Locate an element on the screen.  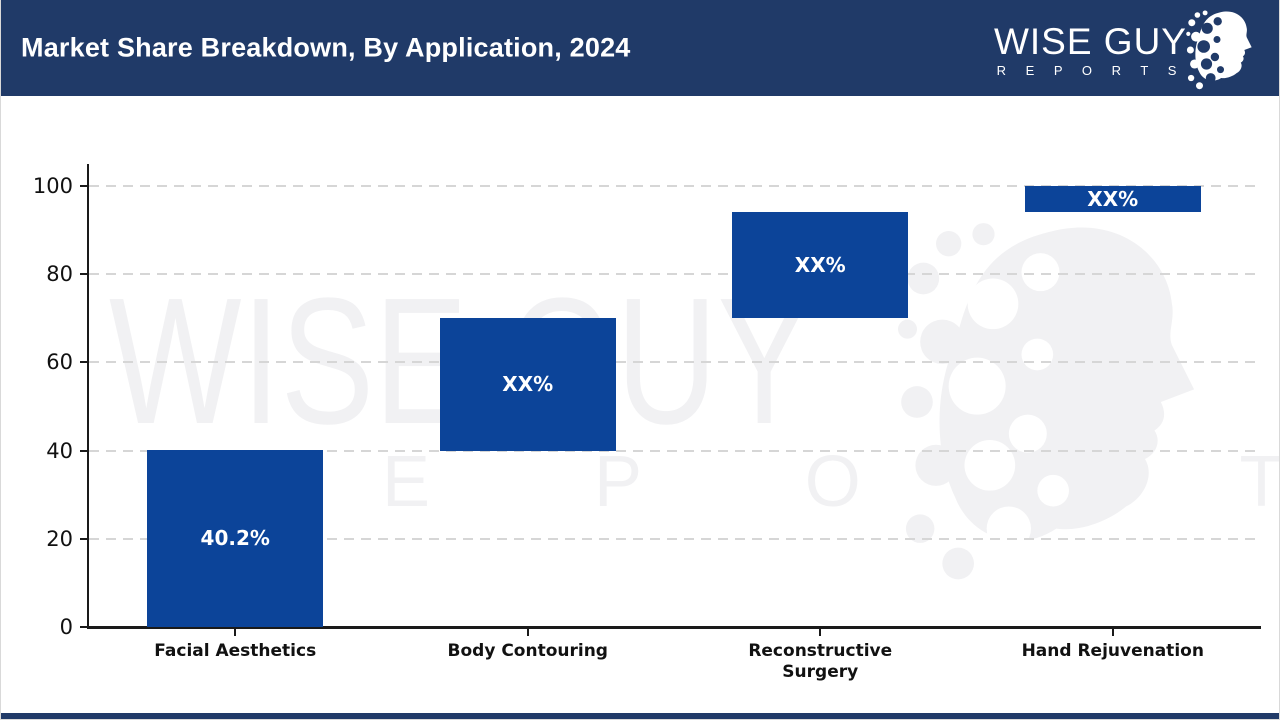
logo-wordmark: WISE GUY is located at coordinates (1090, 41).